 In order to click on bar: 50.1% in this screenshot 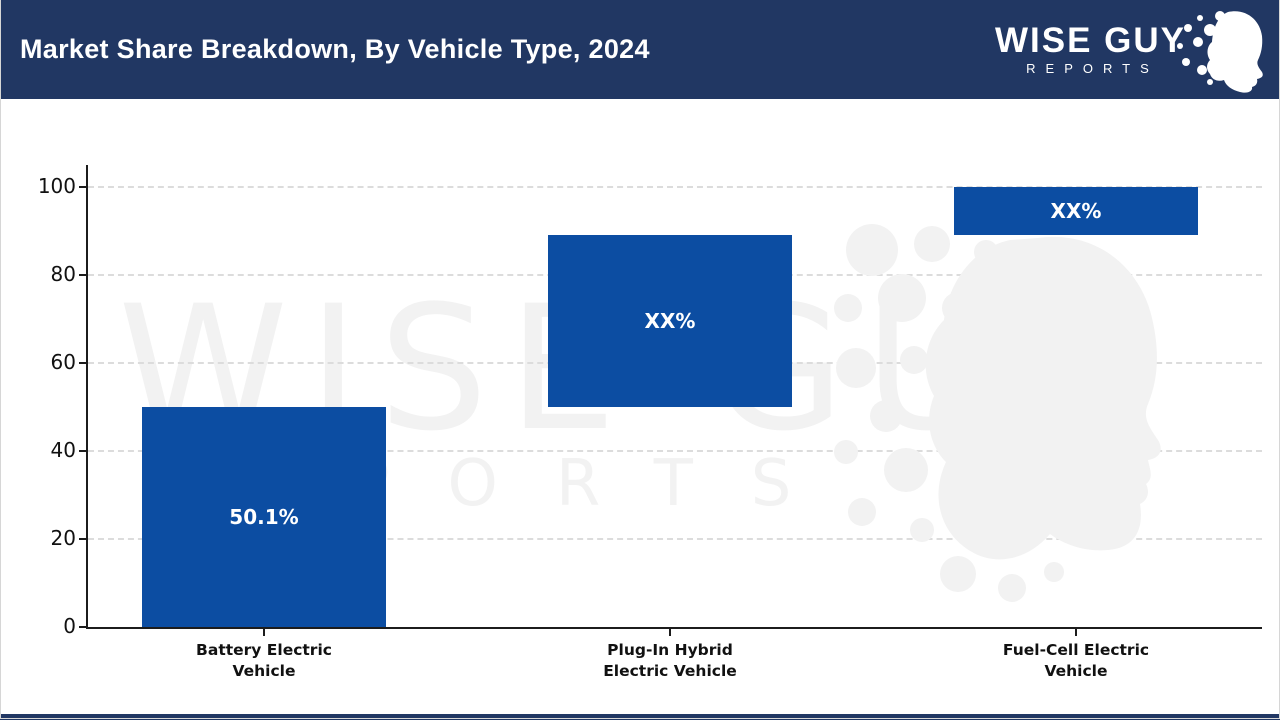, I will do `click(264, 516)`.